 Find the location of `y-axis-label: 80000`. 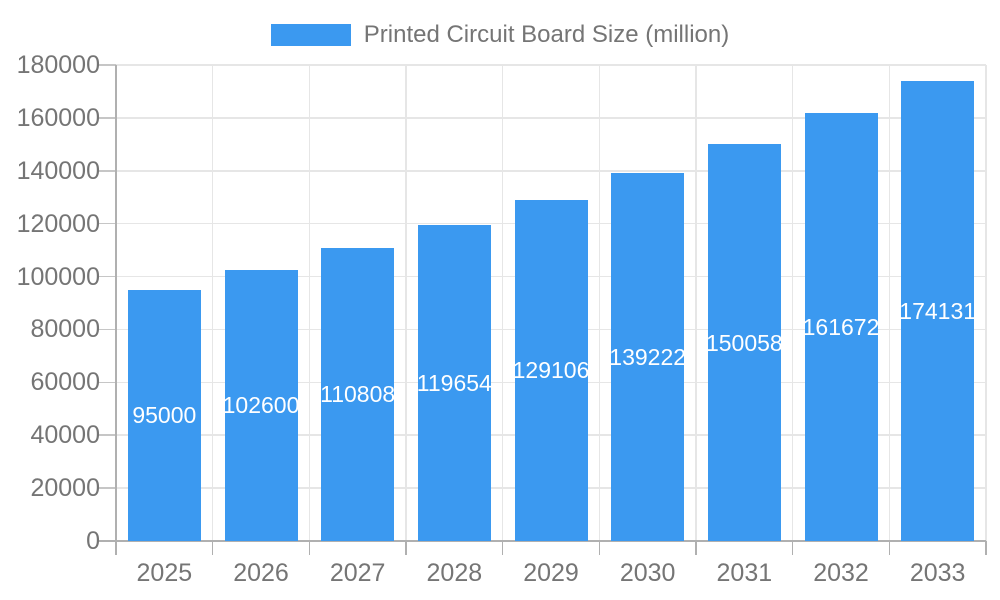

y-axis-label: 80000 is located at coordinates (65, 329).